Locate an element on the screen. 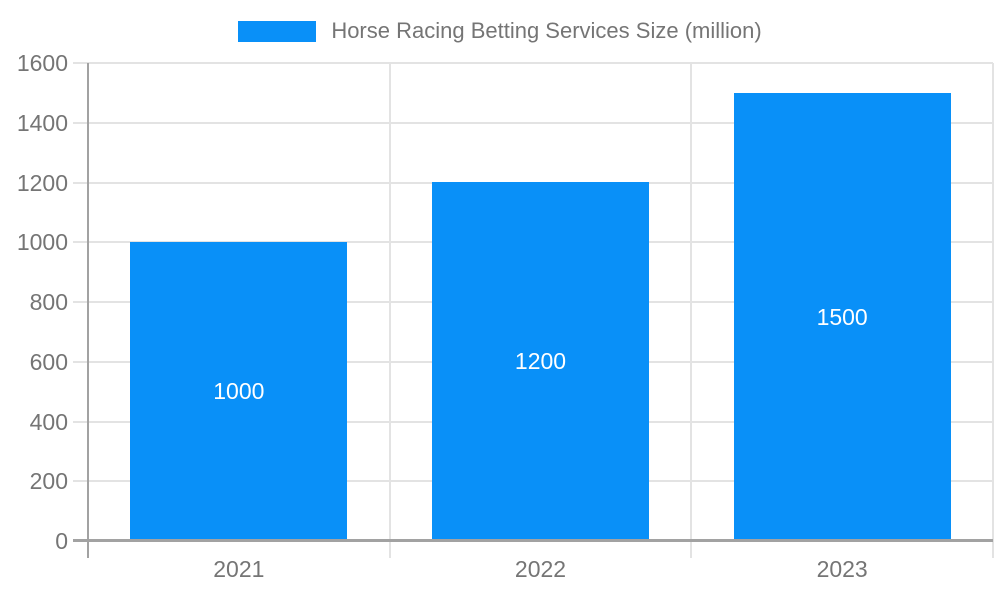 The image size is (1000, 600). x-tick-label: 2022 is located at coordinates (540, 569).